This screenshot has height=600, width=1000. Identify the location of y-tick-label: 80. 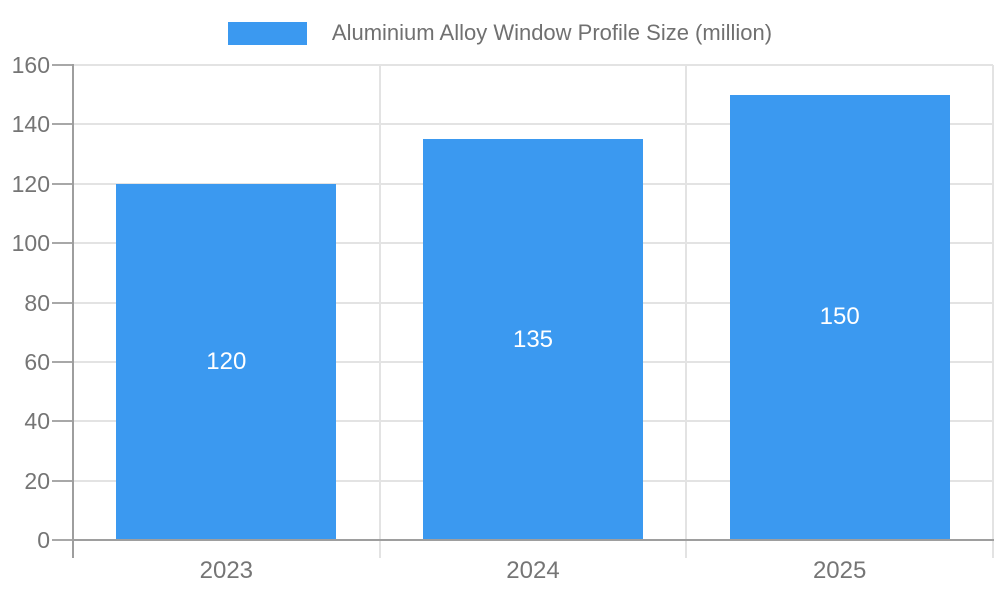
(37, 302).